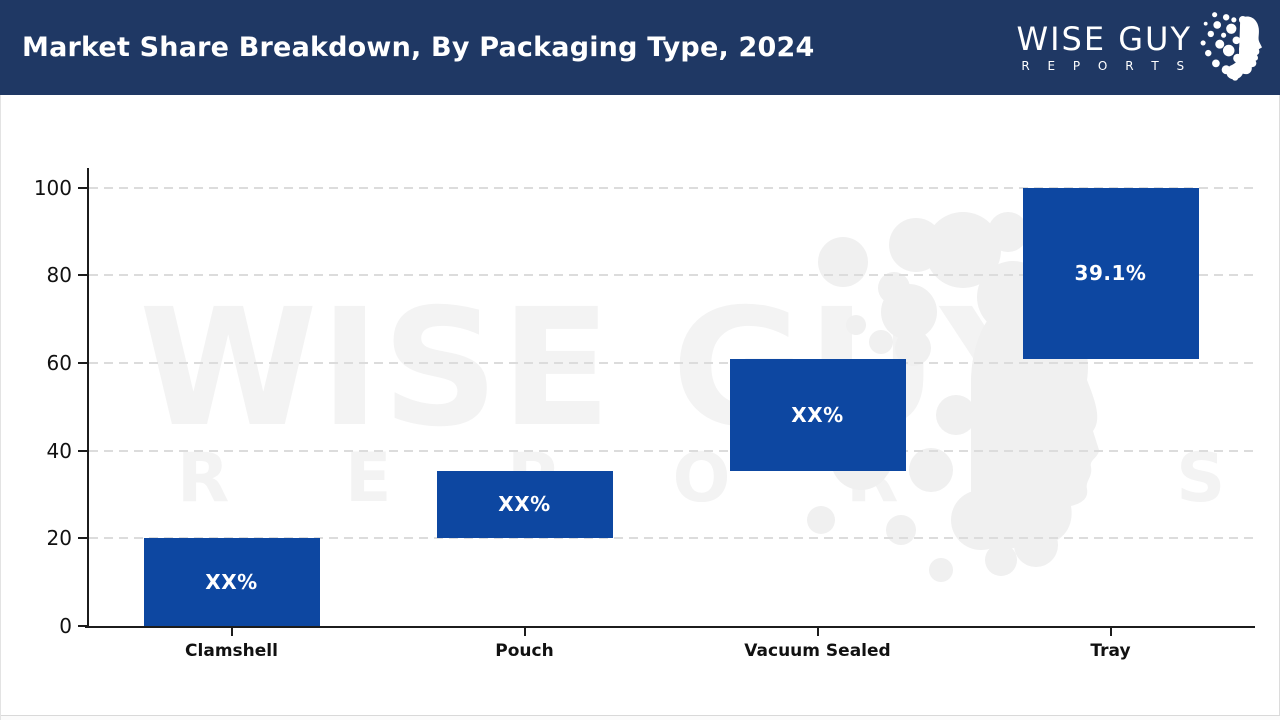 The width and height of the screenshot is (1280, 720). Describe the element at coordinates (724, 478) in the screenshot. I see `watermark-subtext: R E P O R T S` at that location.